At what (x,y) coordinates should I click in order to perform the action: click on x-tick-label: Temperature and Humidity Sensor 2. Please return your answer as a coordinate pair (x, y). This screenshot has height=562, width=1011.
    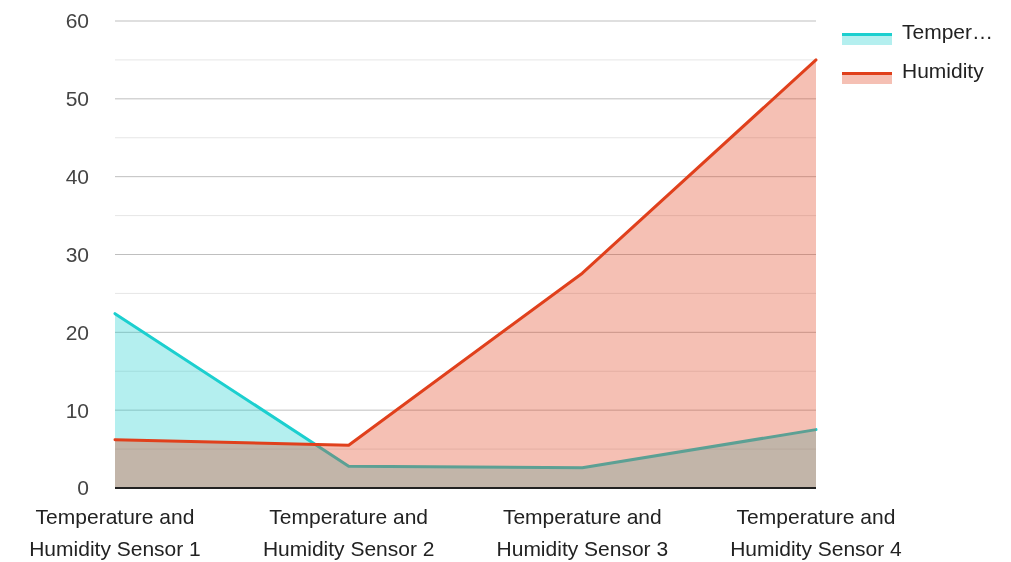
    Looking at the image, I should click on (348, 532).